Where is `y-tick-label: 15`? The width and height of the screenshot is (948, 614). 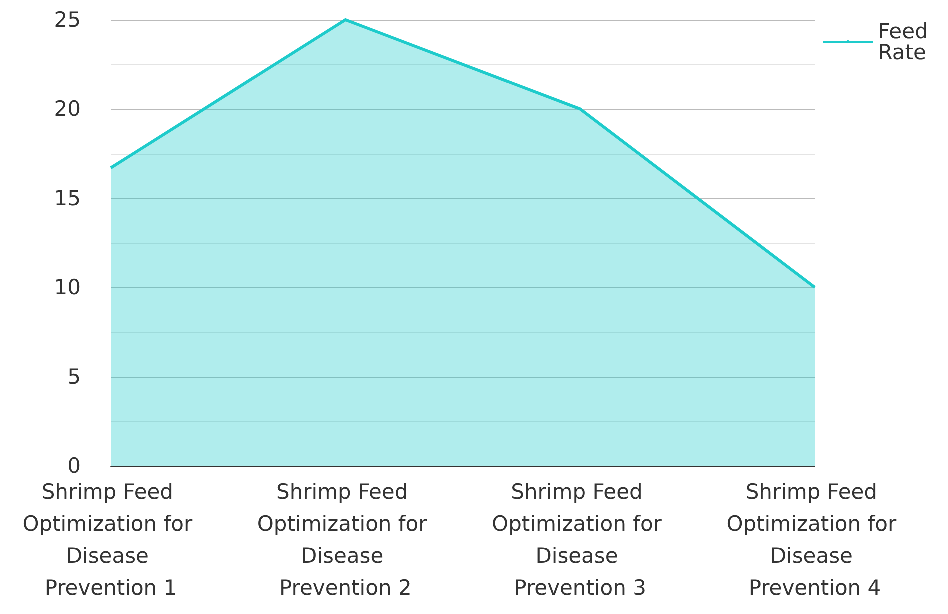 y-tick-label: 15 is located at coordinates (67, 198).